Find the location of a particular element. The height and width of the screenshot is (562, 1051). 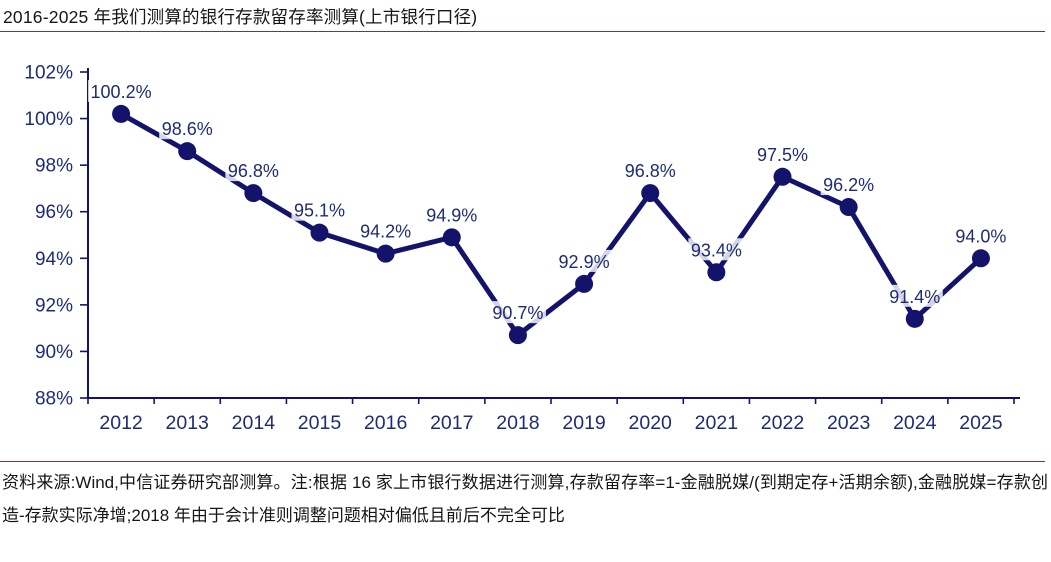

y-axis-label: 100% is located at coordinates (48, 119).